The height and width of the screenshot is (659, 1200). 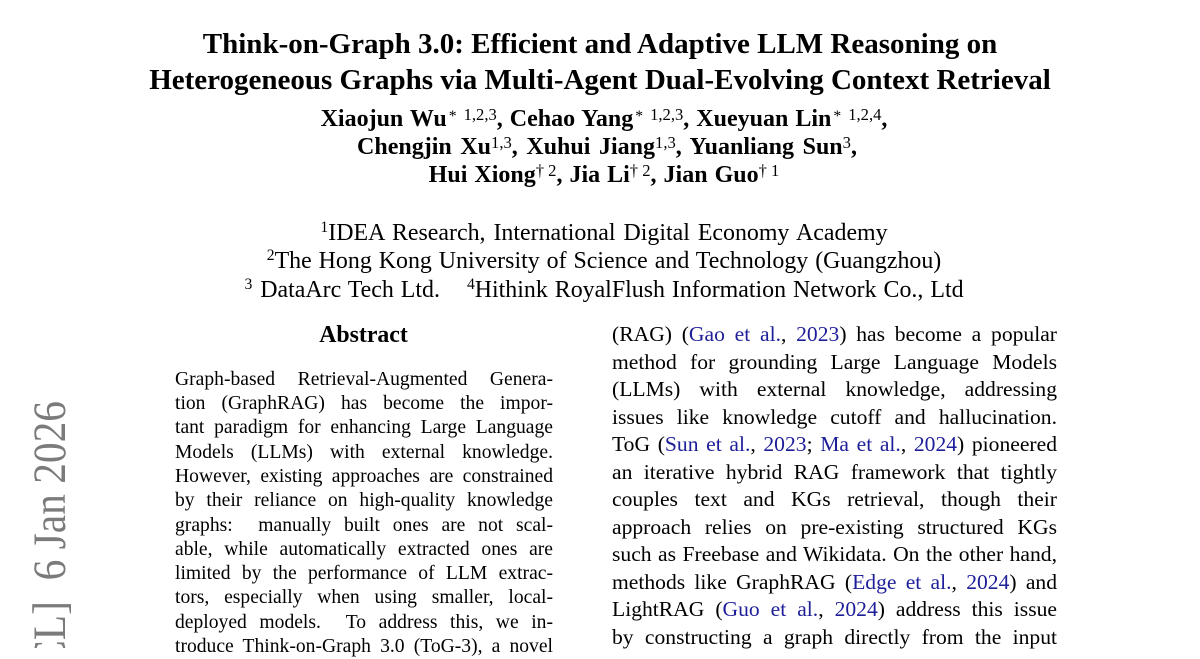 I want to click on svg-text:arXiv:2601.03314v1 [cs.CL] 6: arXiv:2601.03314v1 [cs.CL] 6 Jan 2026, so click(x=50, y=524).